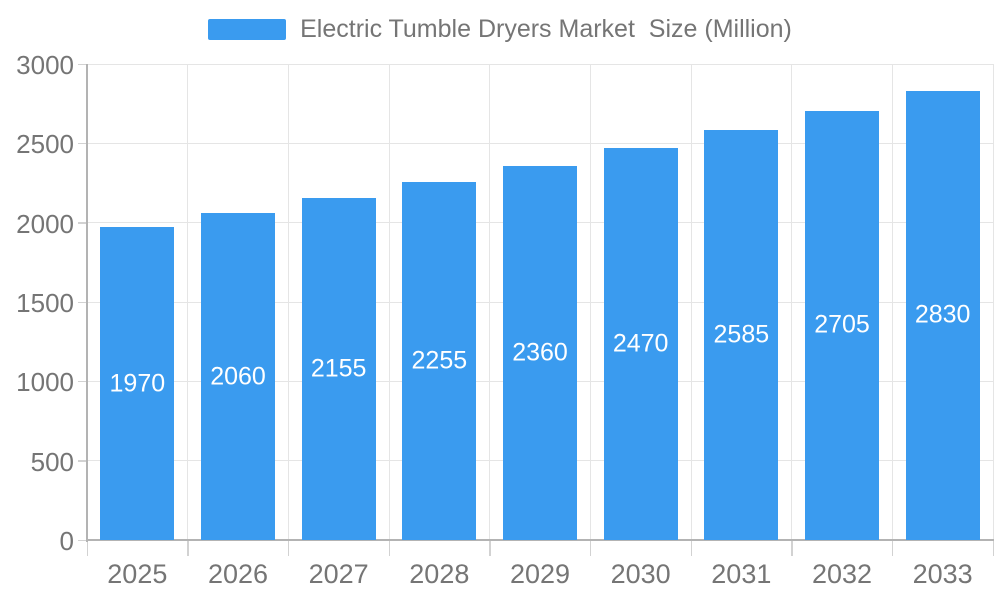  What do you see at coordinates (137, 574) in the screenshot?
I see `x-axis-tick-label: 2025` at bounding box center [137, 574].